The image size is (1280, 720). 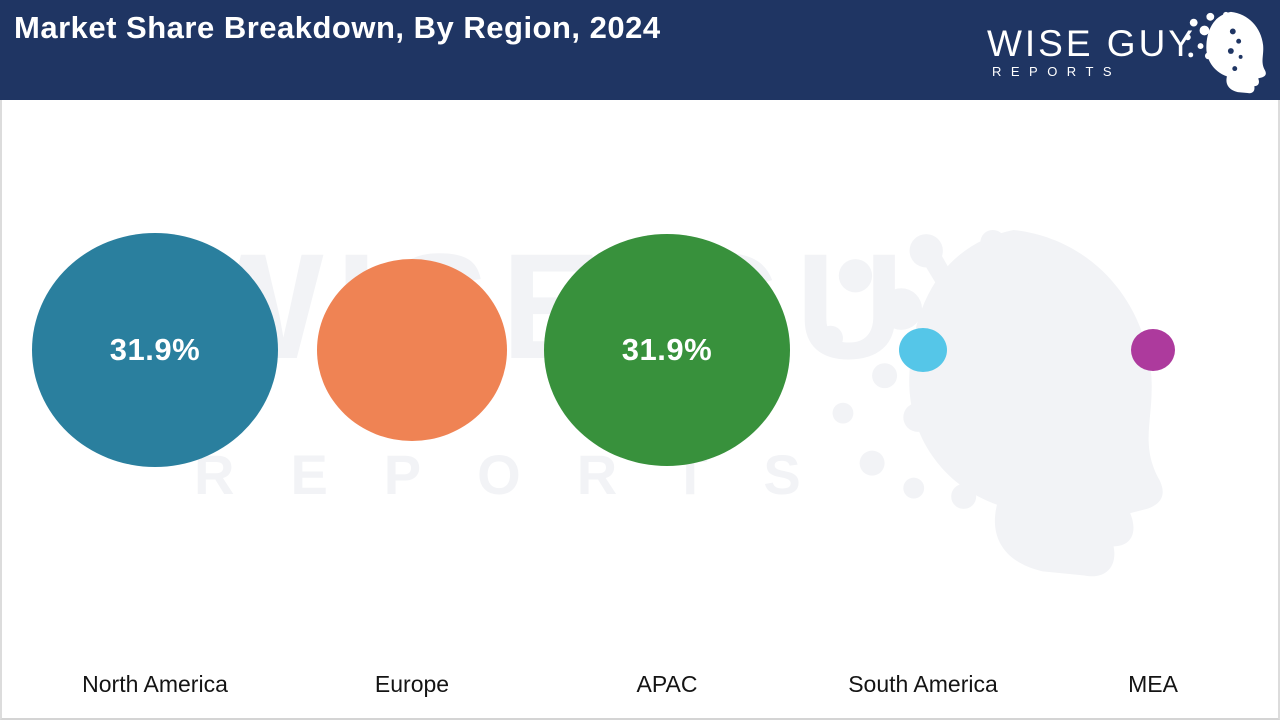 What do you see at coordinates (1153, 350) in the screenshot?
I see `bubble-mea` at bounding box center [1153, 350].